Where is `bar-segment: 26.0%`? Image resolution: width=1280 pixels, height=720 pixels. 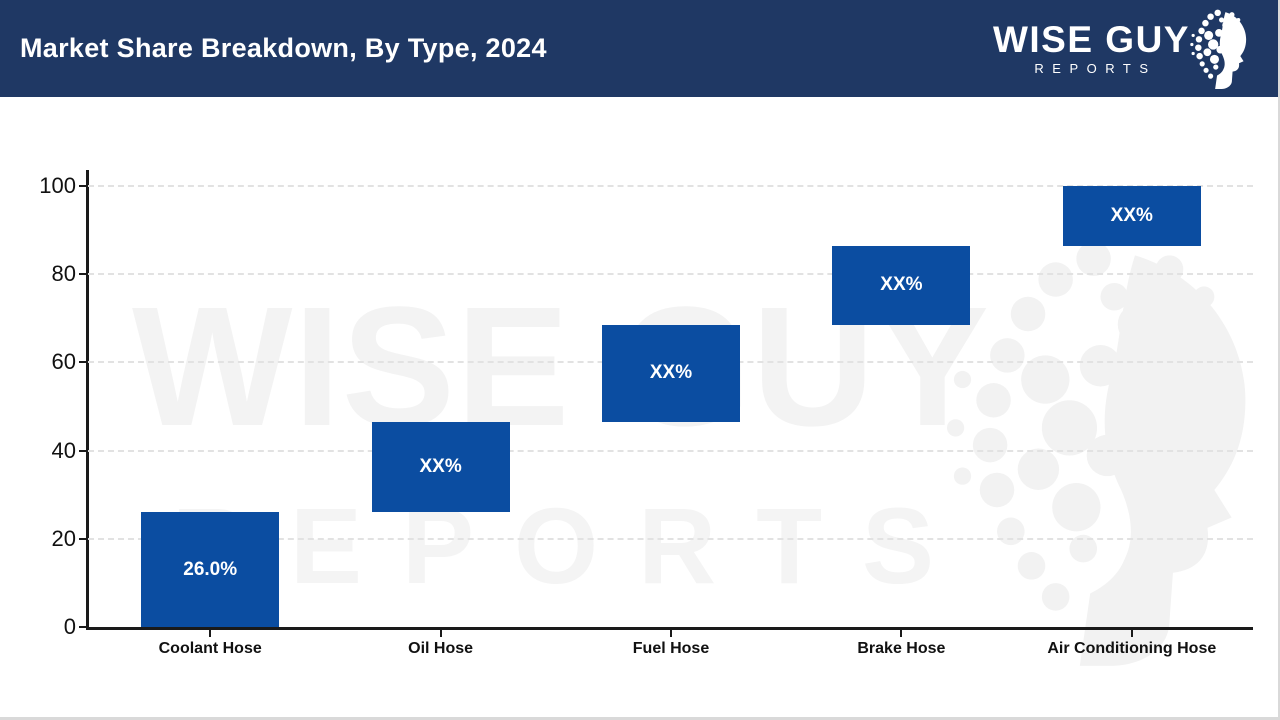
bar-segment: 26.0% is located at coordinates (210, 569).